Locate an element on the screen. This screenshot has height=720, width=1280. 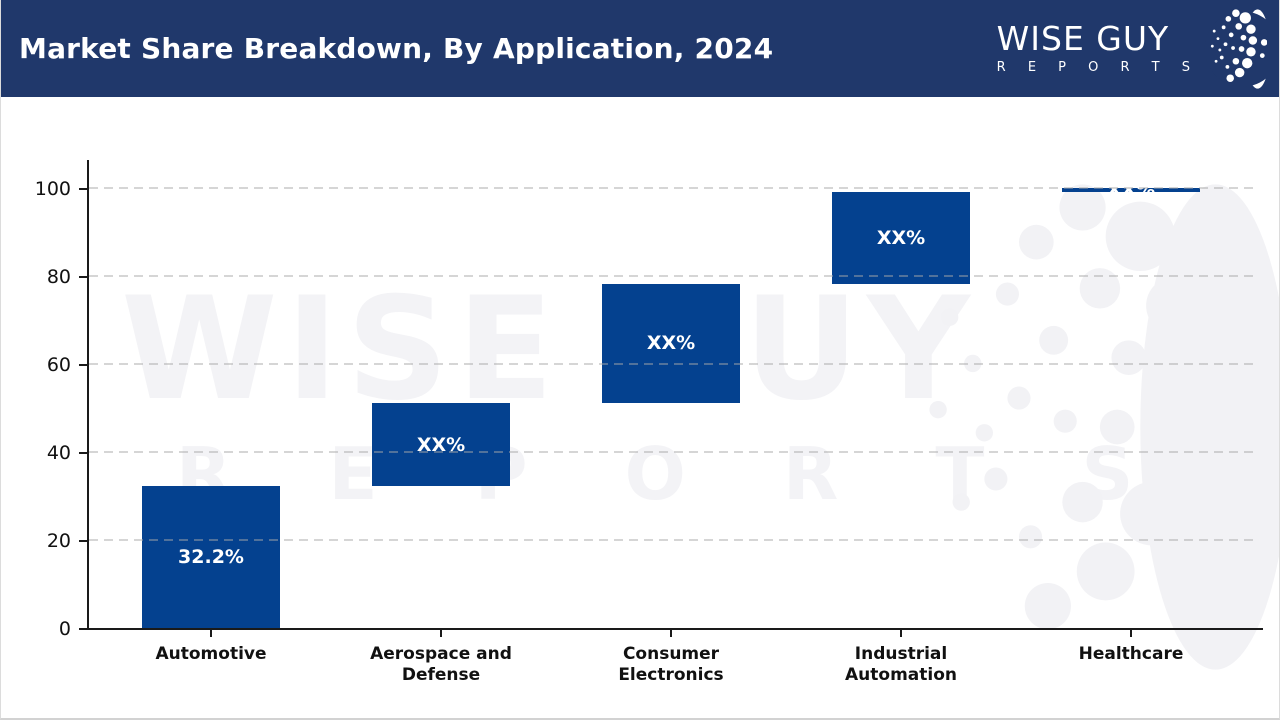
bar-healthcare: XX% is located at coordinates (1131, 190).